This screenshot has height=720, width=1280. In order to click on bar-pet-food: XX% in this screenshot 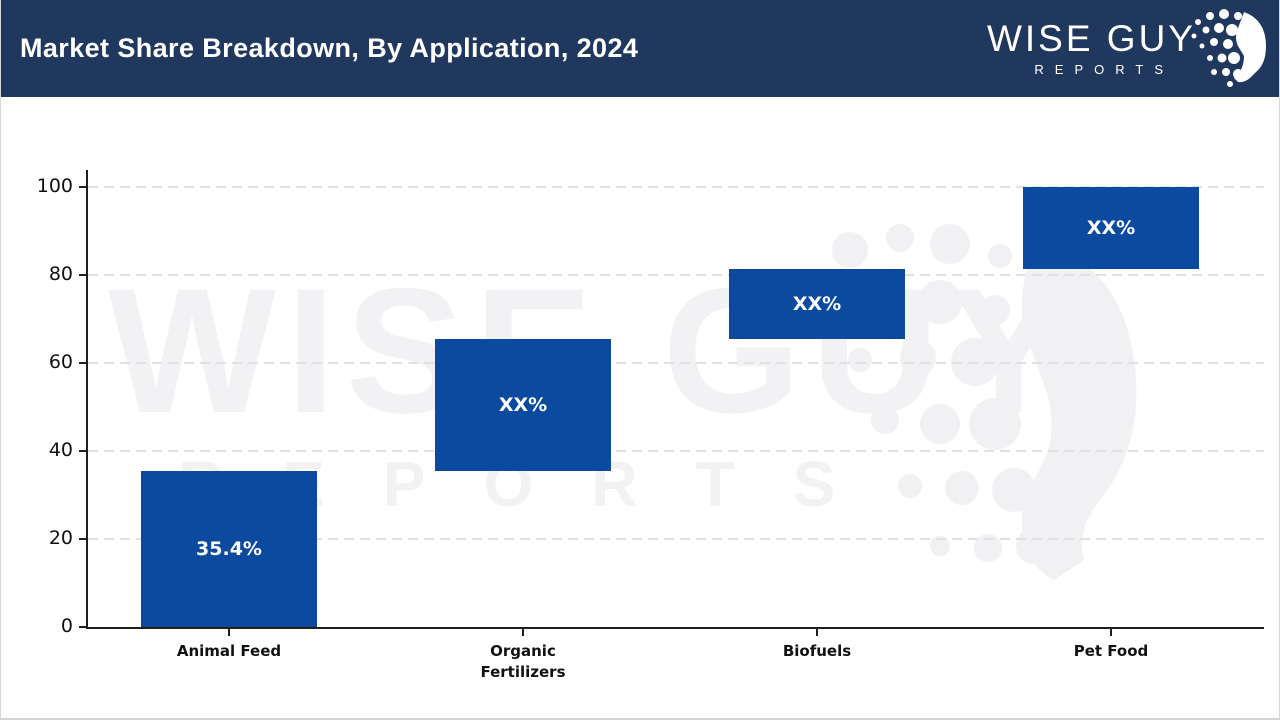, I will do `click(1111, 228)`.